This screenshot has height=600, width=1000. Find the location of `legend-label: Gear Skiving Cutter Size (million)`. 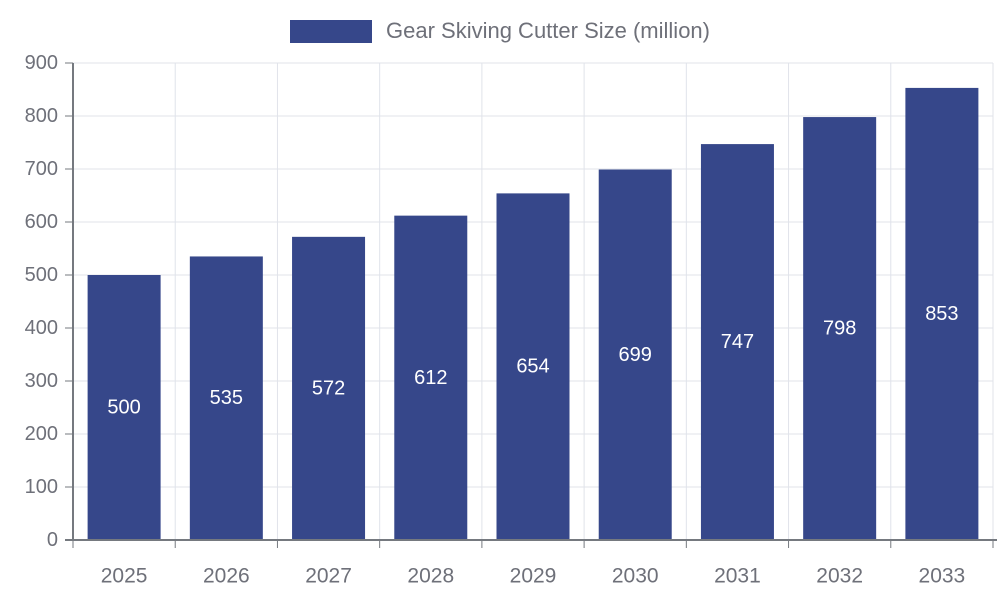

legend-label: Gear Skiving Cutter Size (million) is located at coordinates (548, 30).